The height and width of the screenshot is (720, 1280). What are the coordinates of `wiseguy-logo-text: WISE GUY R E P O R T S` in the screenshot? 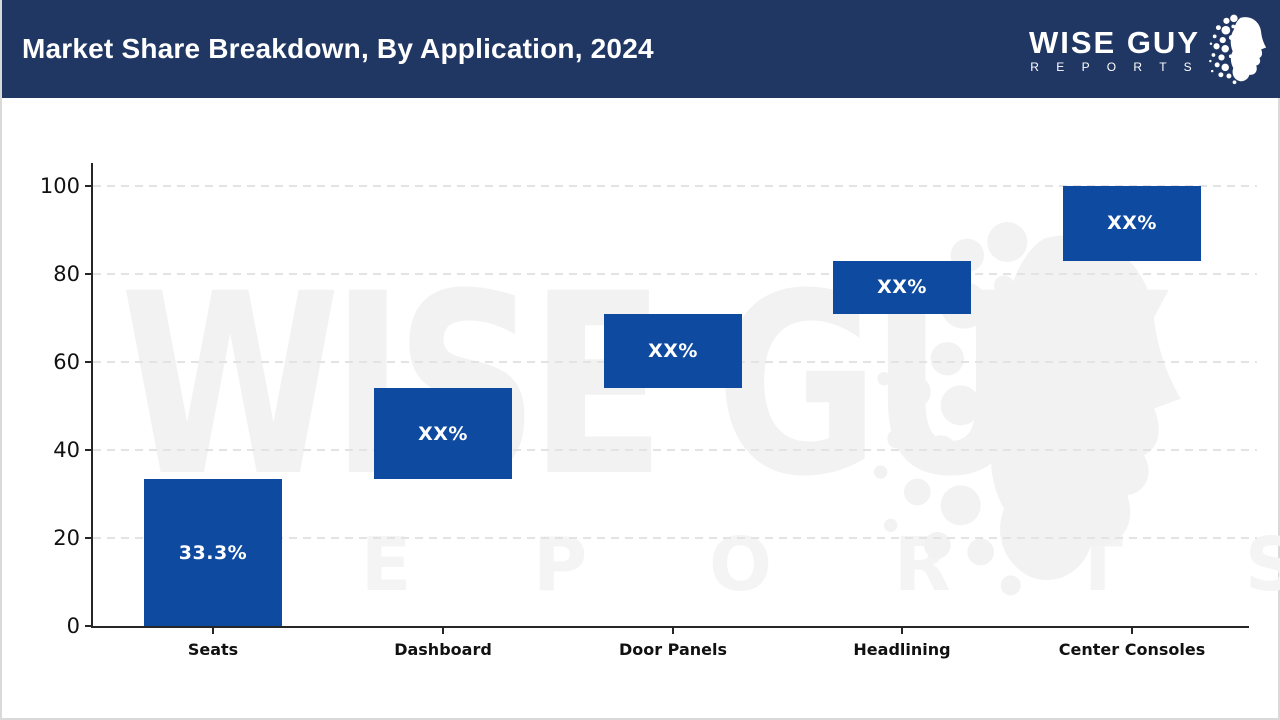 It's located at (1114, 50).